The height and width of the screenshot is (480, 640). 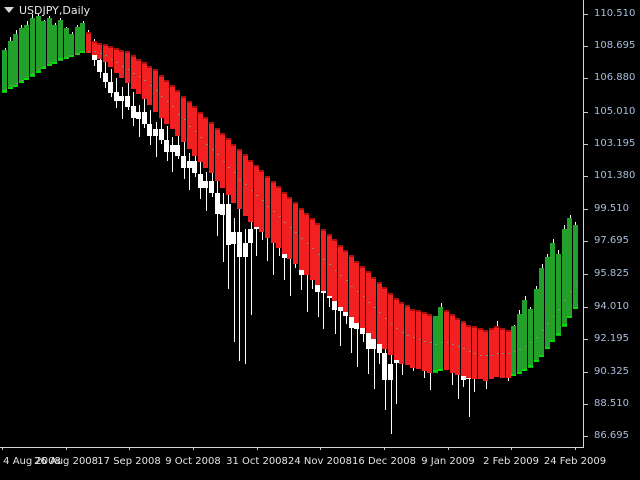 I want to click on date-label: 16 Dec 2008, so click(x=384, y=461).